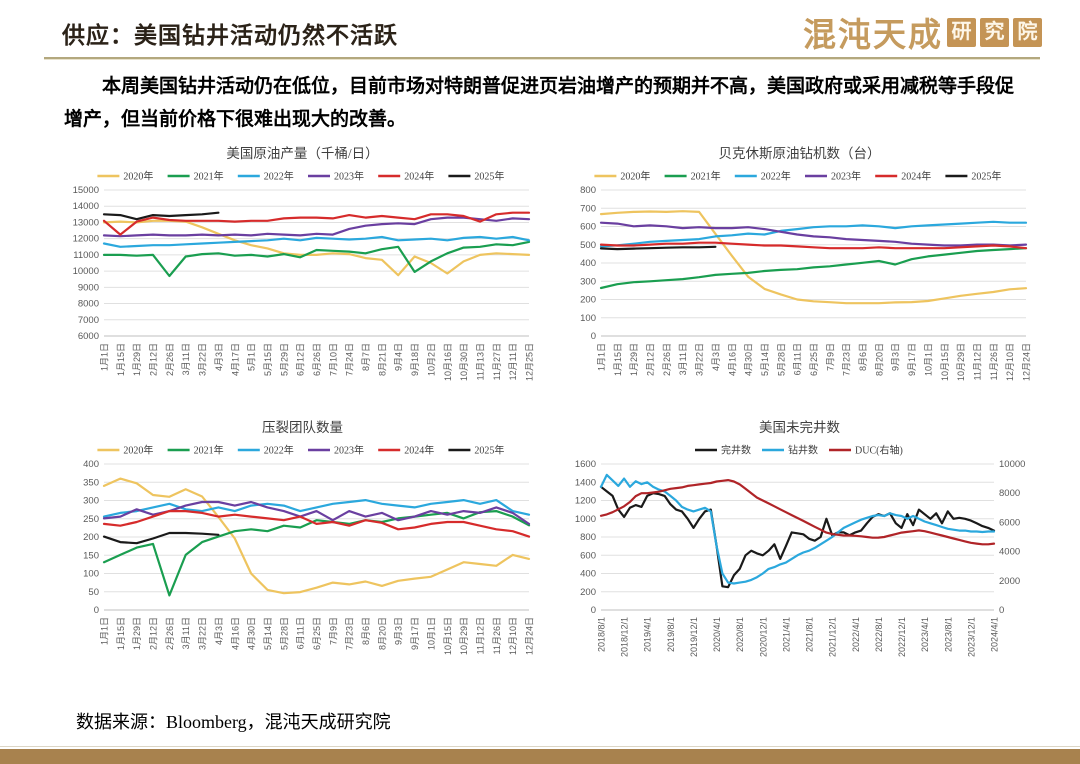  Describe the element at coordinates (464, 362) in the screenshot. I see `svg-text: 10月30日` at that location.